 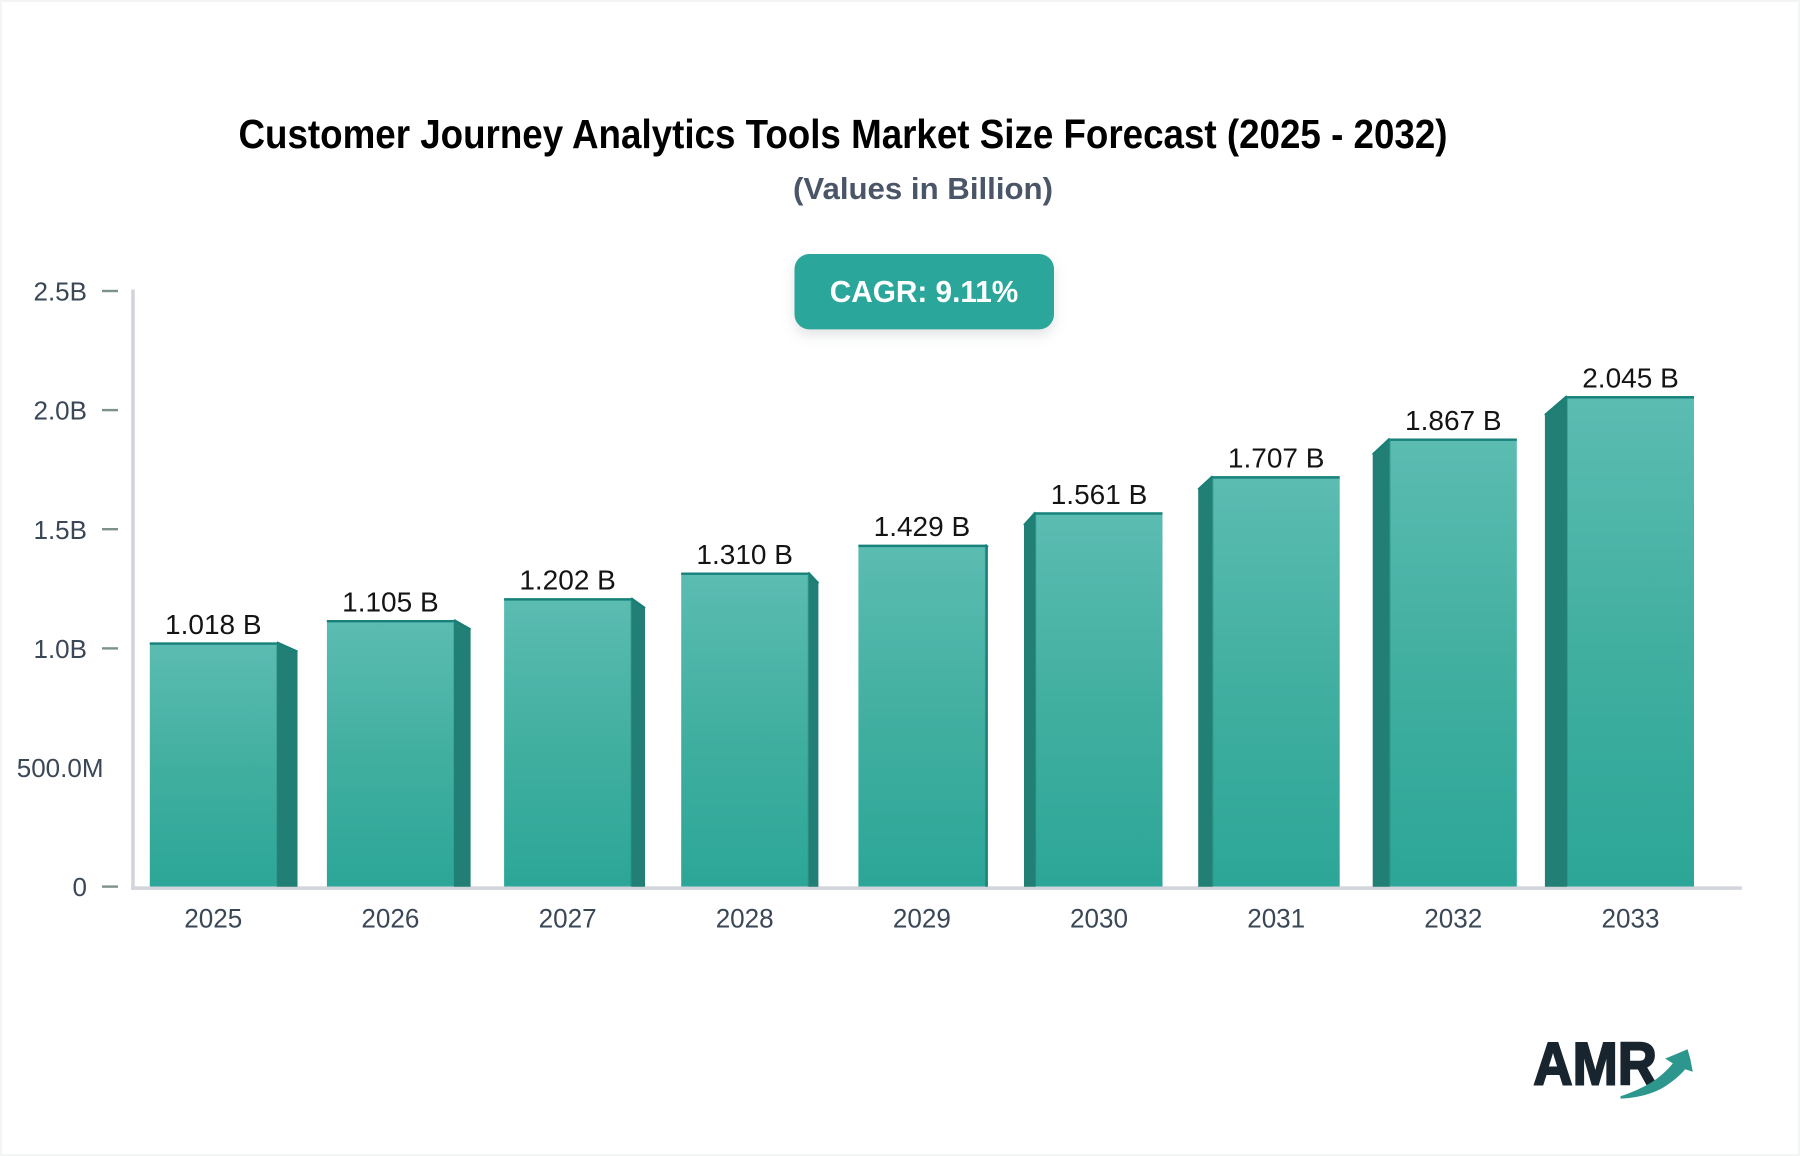 I want to click on svg-text: 2029, so click(x=922, y=919).